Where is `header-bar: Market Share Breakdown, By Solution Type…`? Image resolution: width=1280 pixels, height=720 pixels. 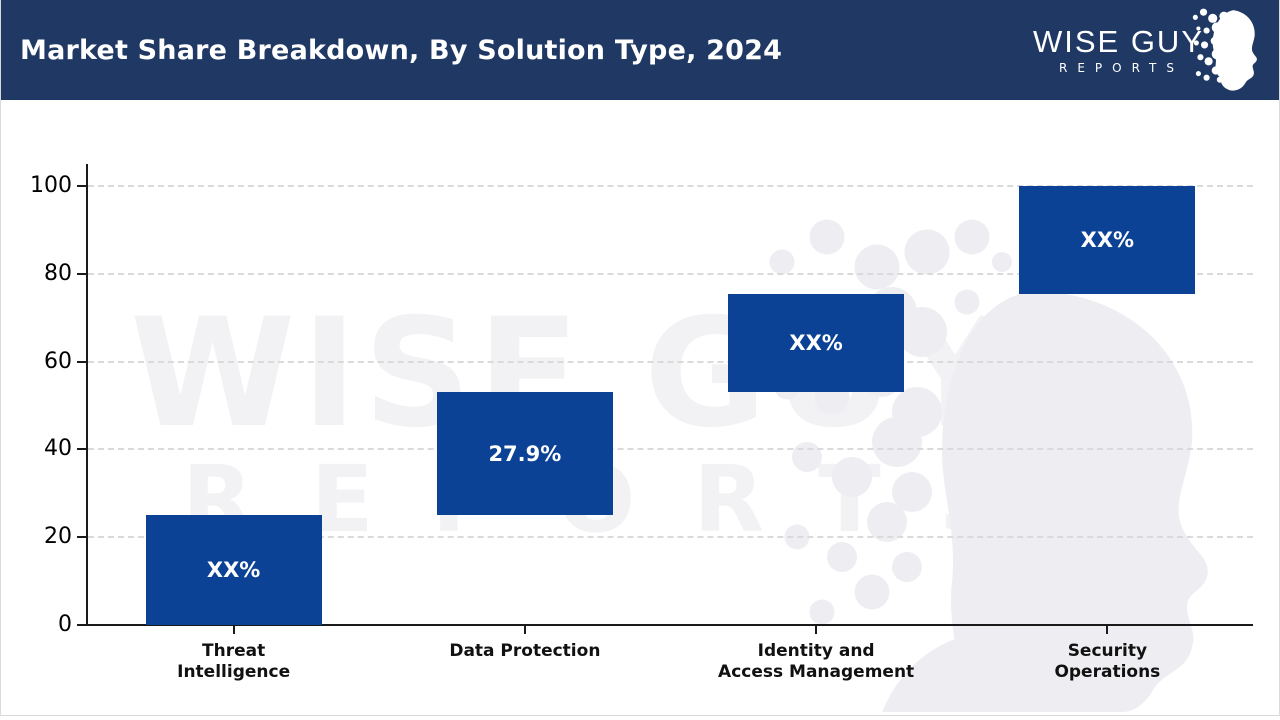 header-bar: Market Share Breakdown, By Solution Type… is located at coordinates (640, 50).